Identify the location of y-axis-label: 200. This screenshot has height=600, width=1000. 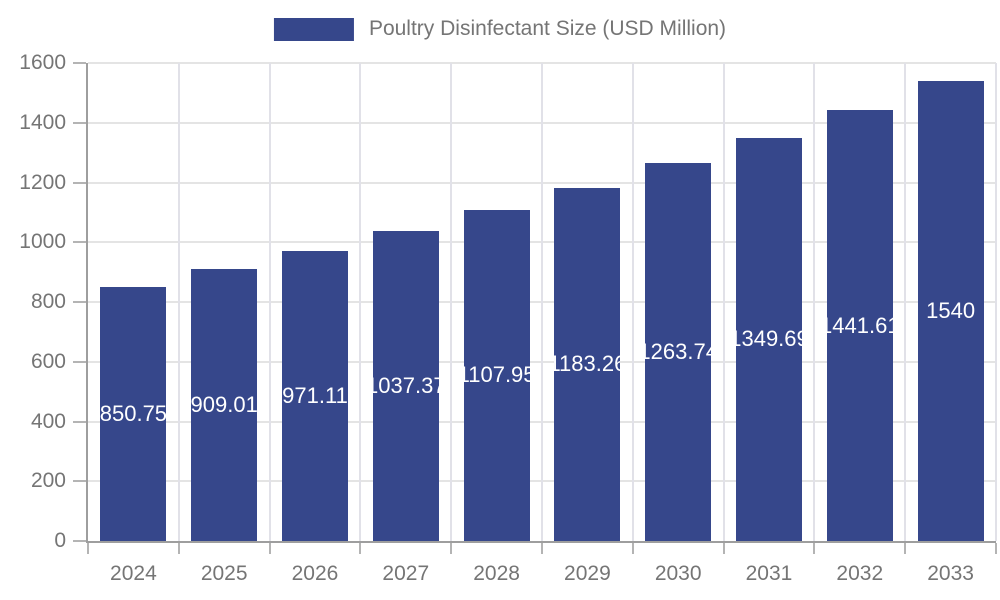
(48, 481).